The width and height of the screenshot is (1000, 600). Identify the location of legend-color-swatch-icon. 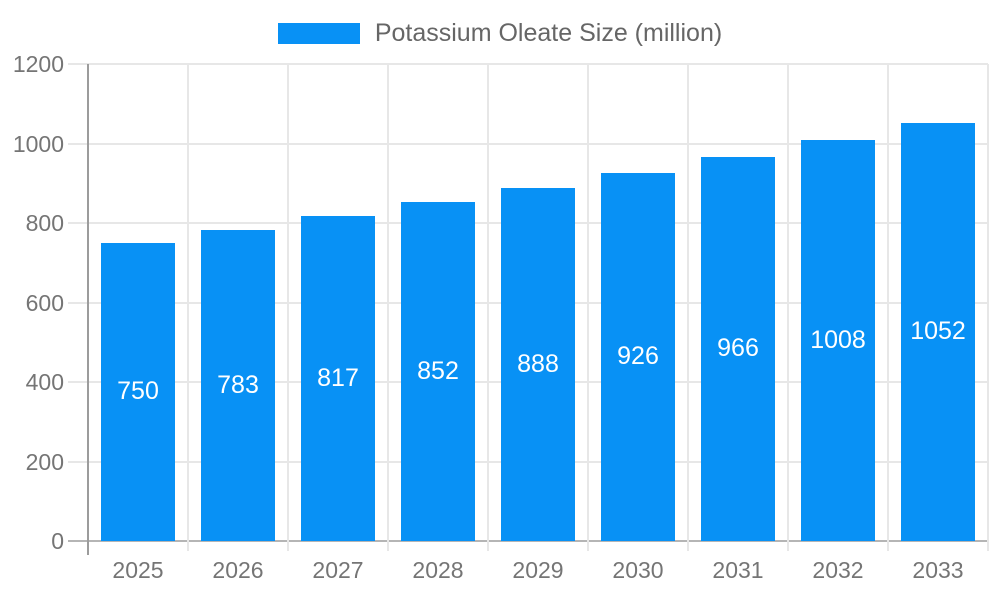
(318, 33).